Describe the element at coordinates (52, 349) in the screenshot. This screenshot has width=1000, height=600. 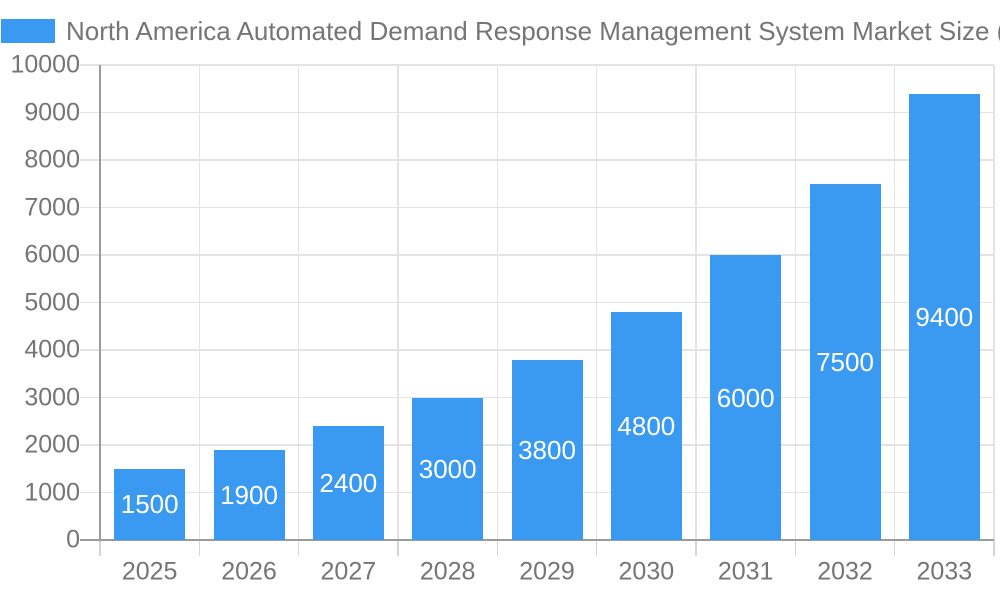
I see `y-tick-label: 4000` at that location.